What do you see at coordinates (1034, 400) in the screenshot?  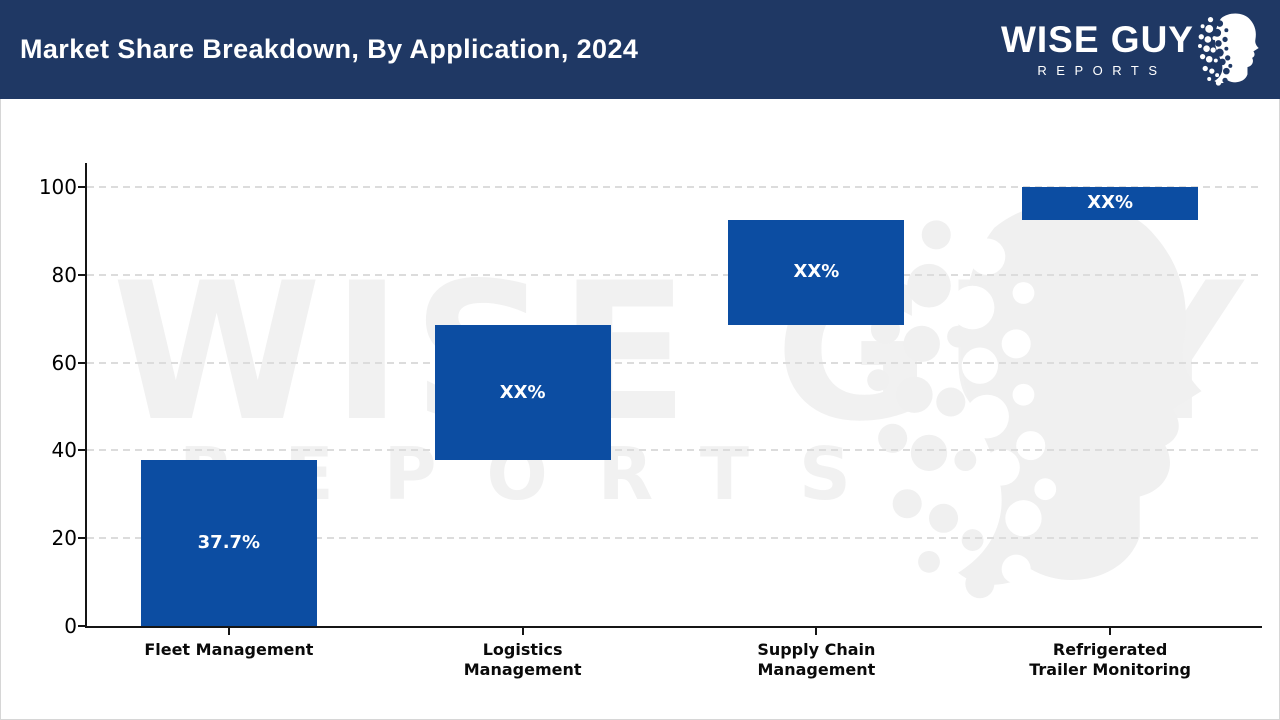 I see `watermark-face-icon` at bounding box center [1034, 400].